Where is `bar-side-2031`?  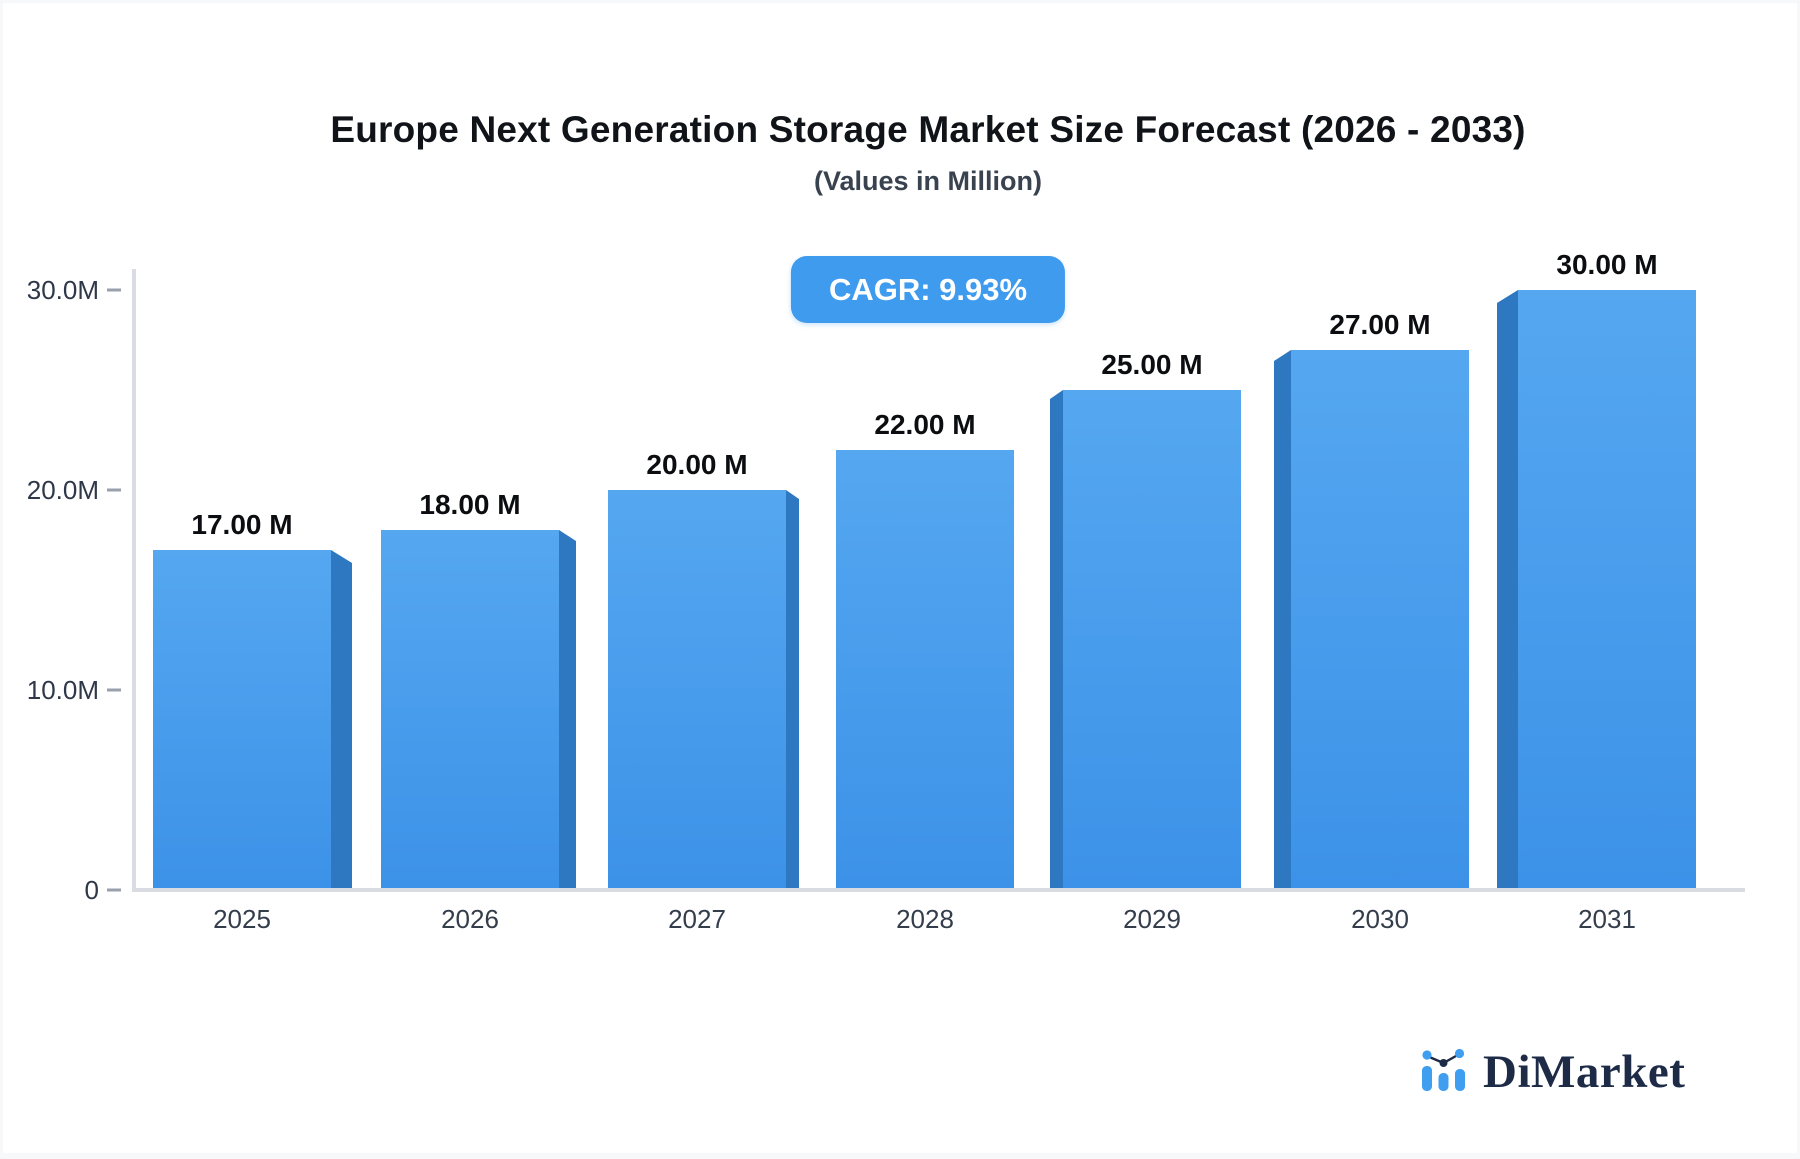
bar-side-2031 is located at coordinates (1507, 590).